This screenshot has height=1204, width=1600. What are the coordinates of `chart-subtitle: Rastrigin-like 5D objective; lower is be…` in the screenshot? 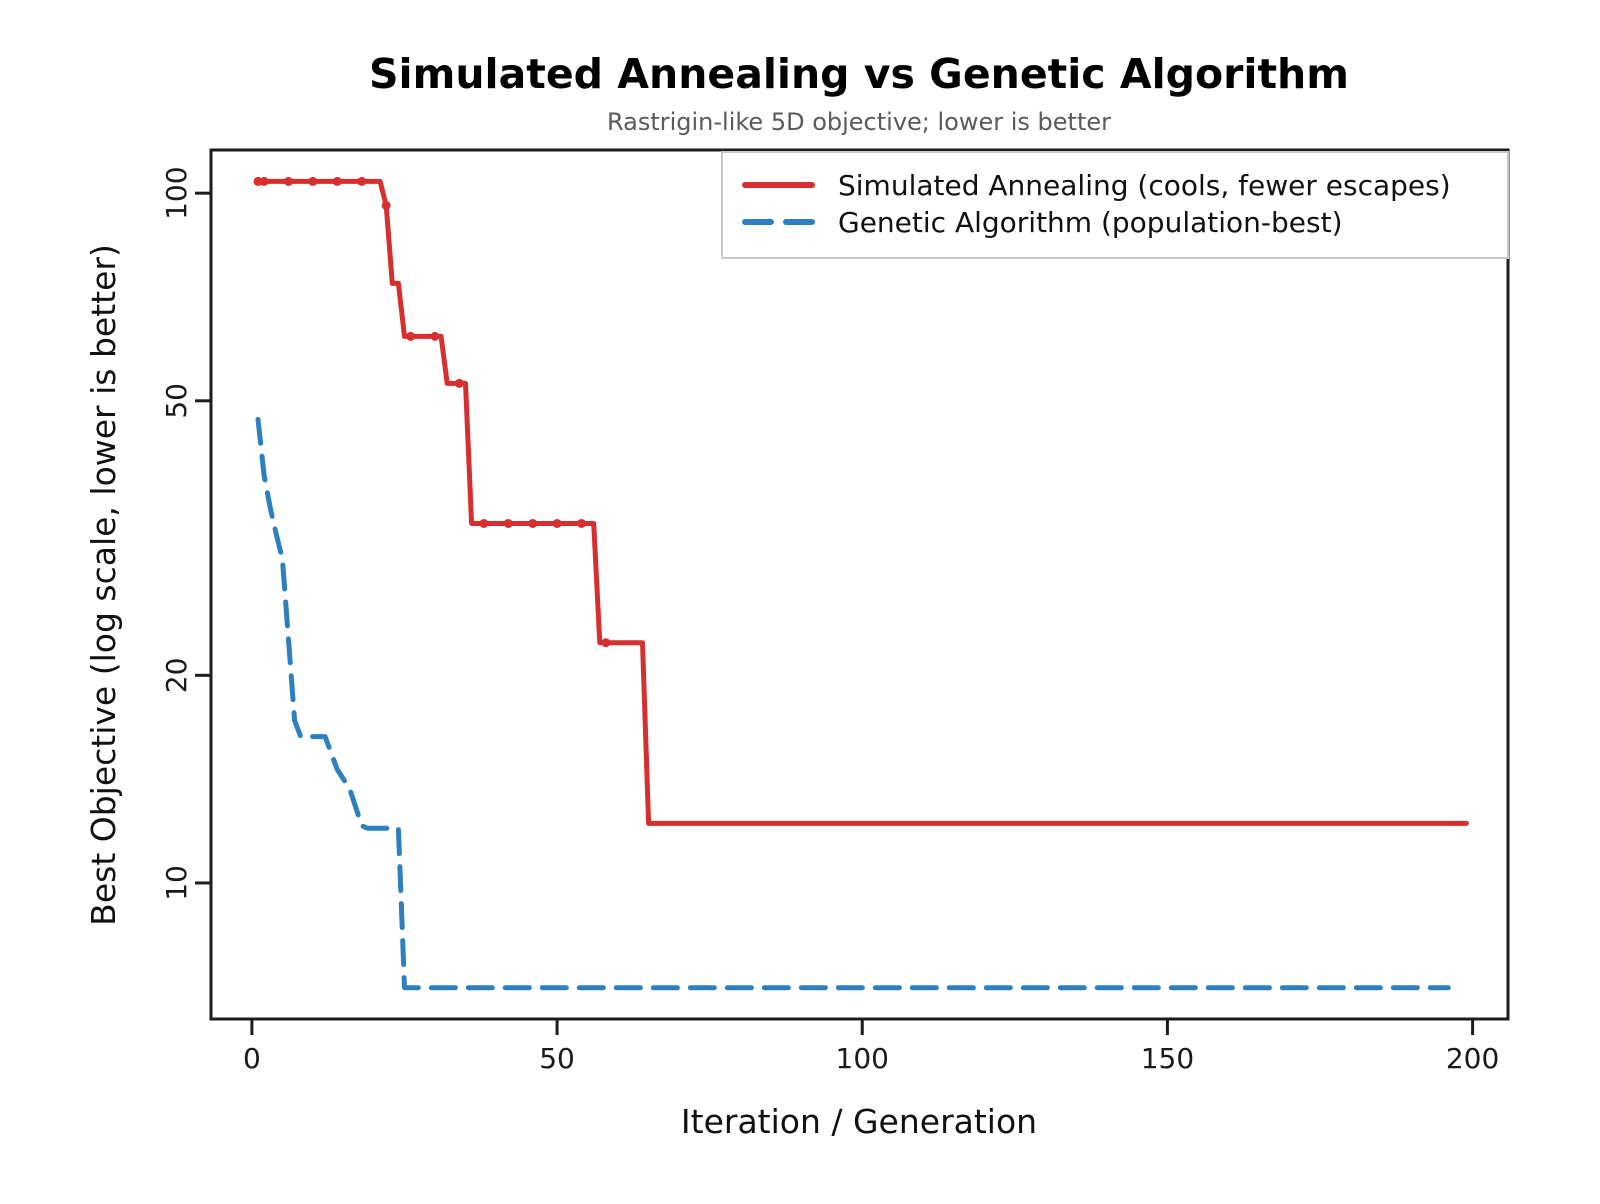 It's located at (859, 122).